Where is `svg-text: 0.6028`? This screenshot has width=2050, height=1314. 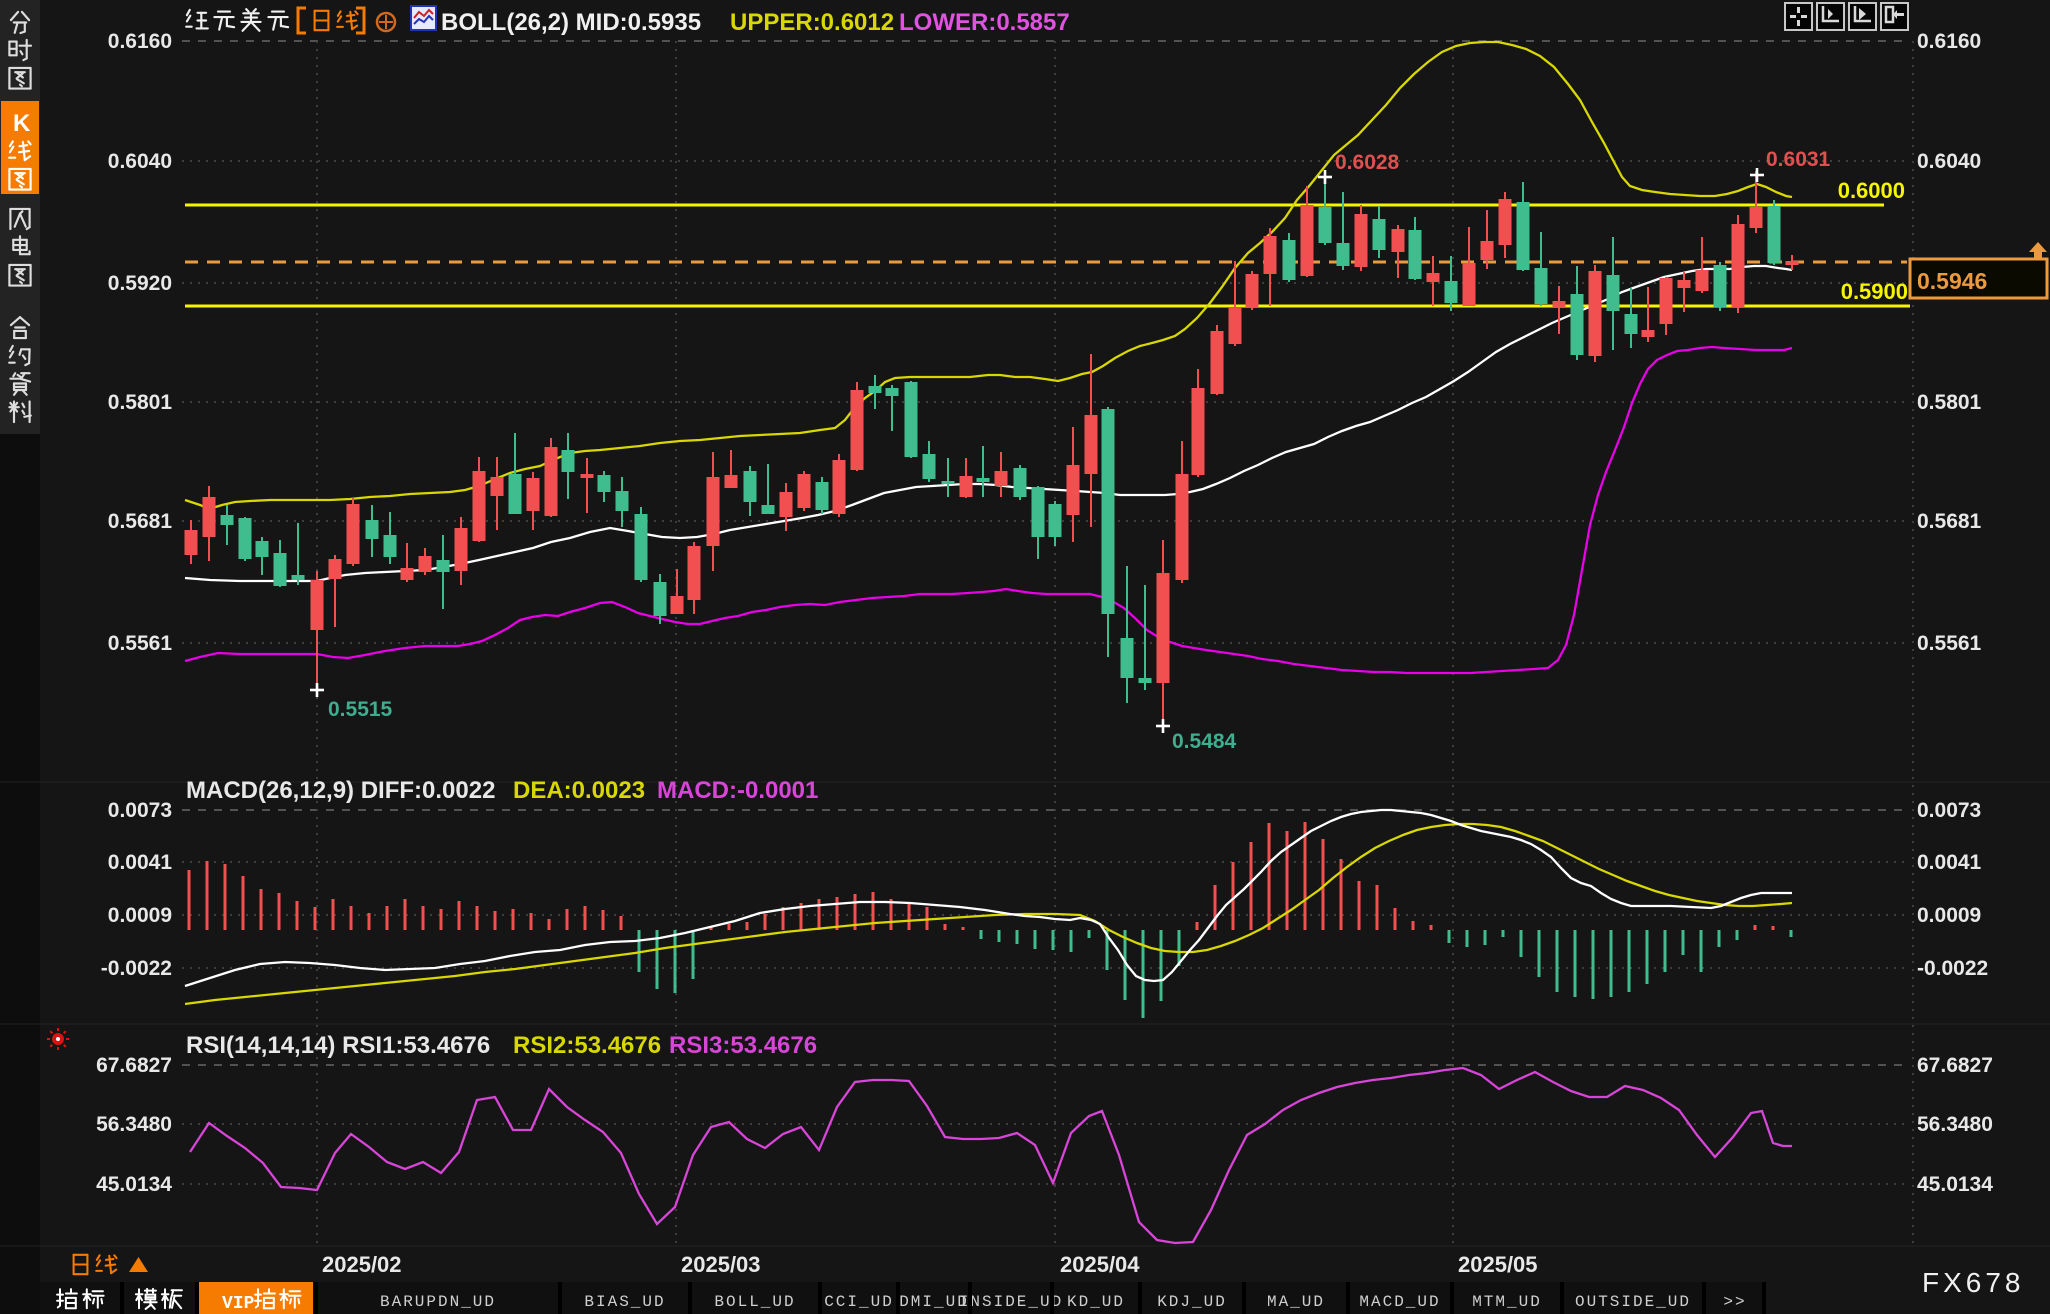
svg-text: 0.6028 is located at coordinates (1367, 162).